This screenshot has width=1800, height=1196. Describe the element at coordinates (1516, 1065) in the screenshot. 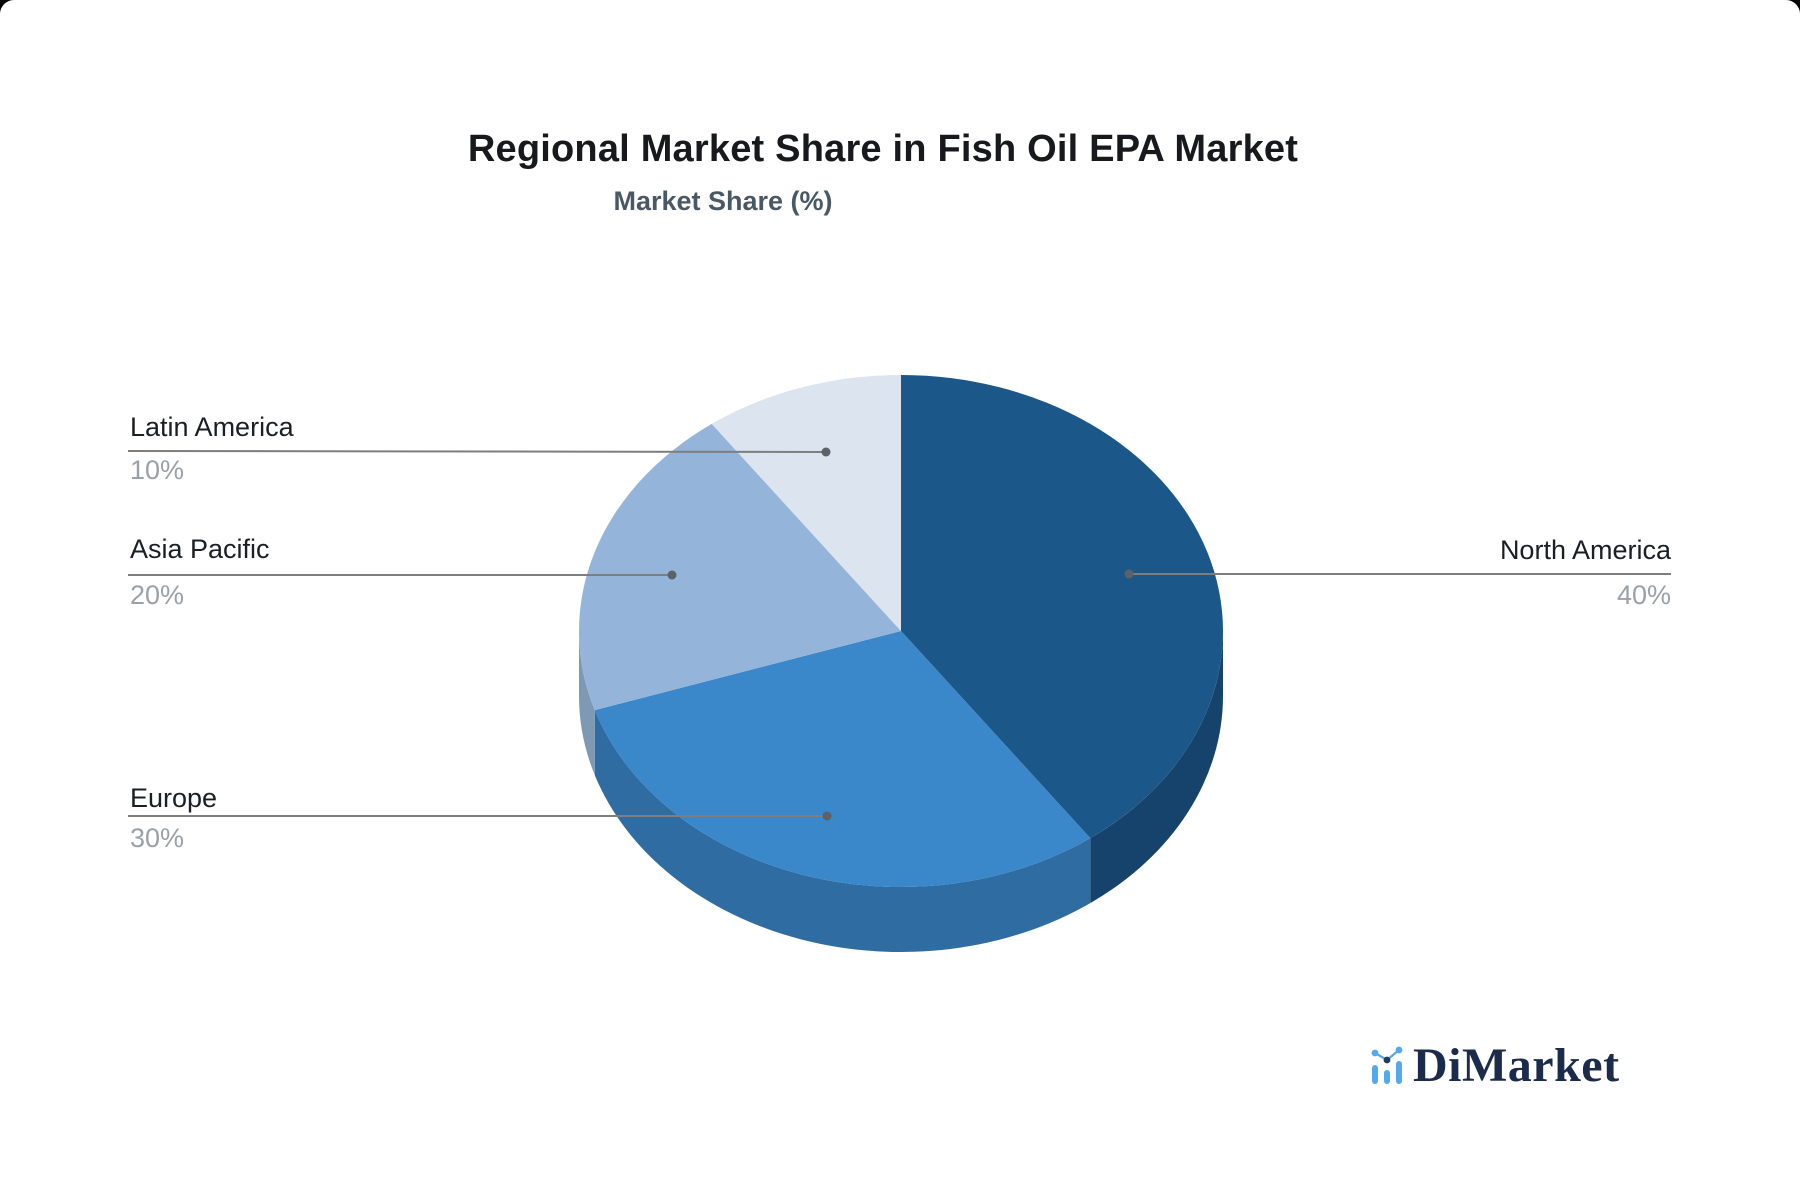

I see `brand-name: DiMarket` at that location.